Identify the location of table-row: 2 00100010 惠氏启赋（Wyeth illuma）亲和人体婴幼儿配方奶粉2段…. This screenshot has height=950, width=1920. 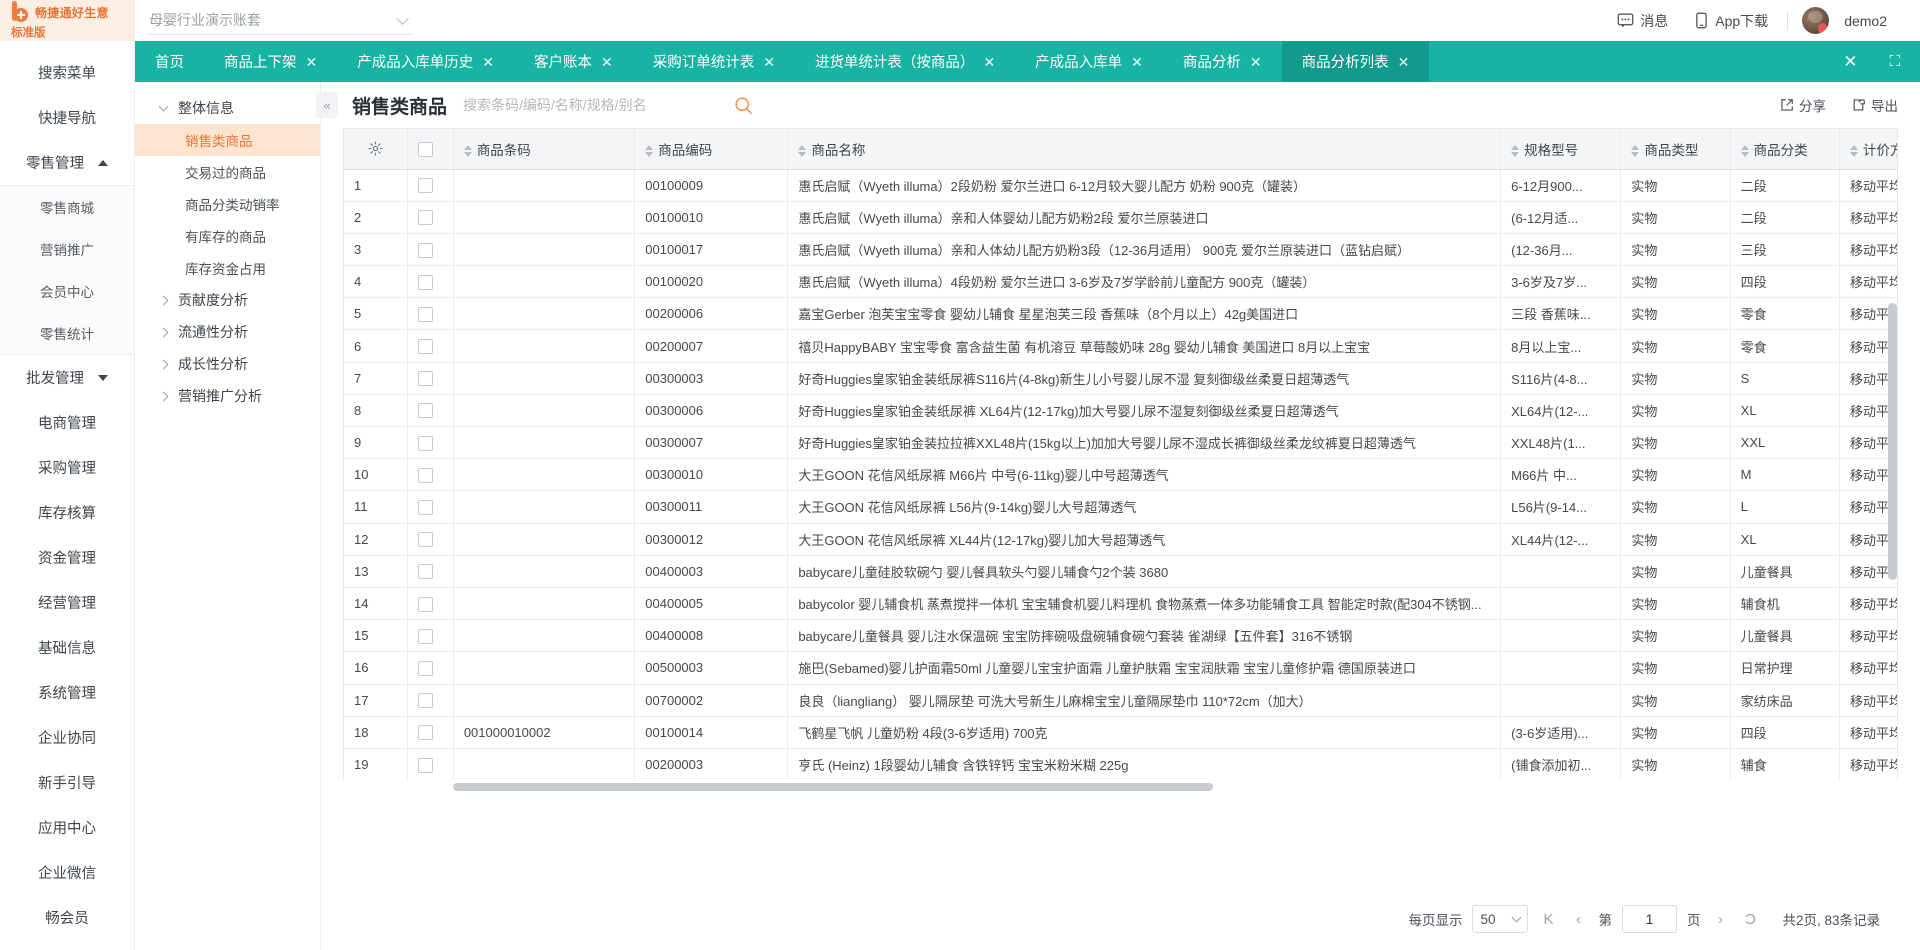
(1120, 217).